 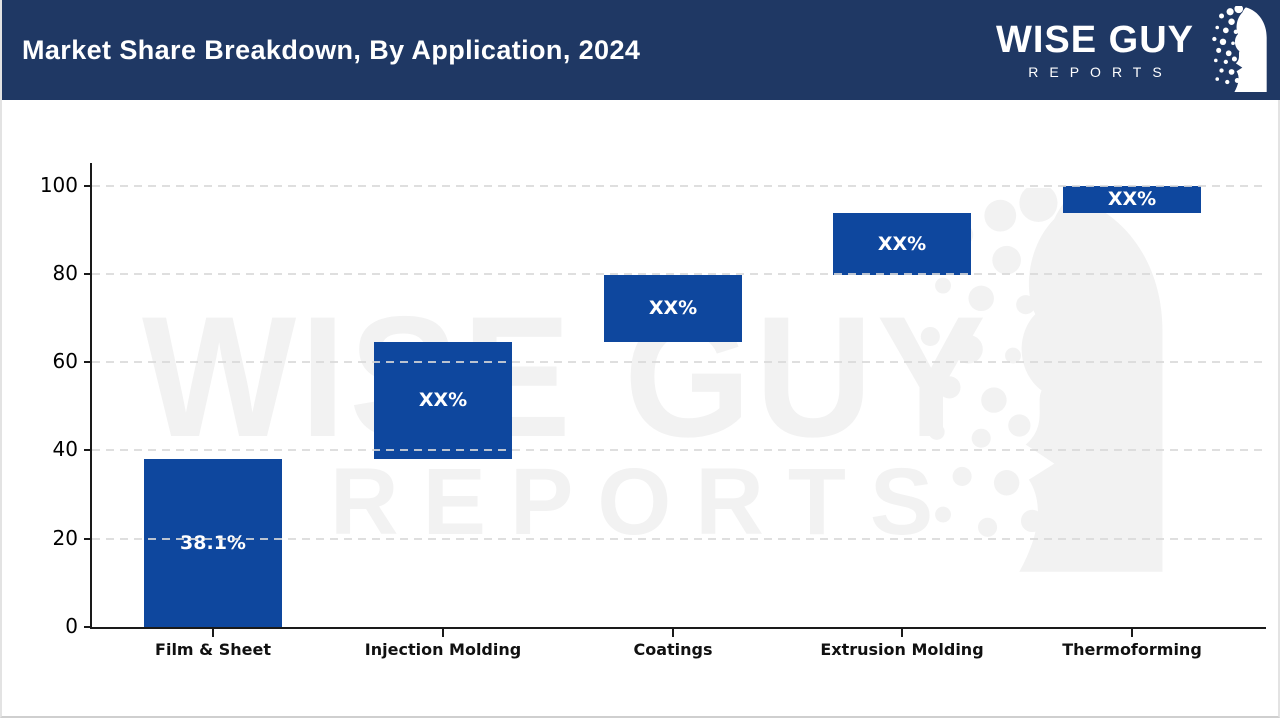 What do you see at coordinates (58, 184) in the screenshot?
I see `y-axis-tick-label: 100` at bounding box center [58, 184].